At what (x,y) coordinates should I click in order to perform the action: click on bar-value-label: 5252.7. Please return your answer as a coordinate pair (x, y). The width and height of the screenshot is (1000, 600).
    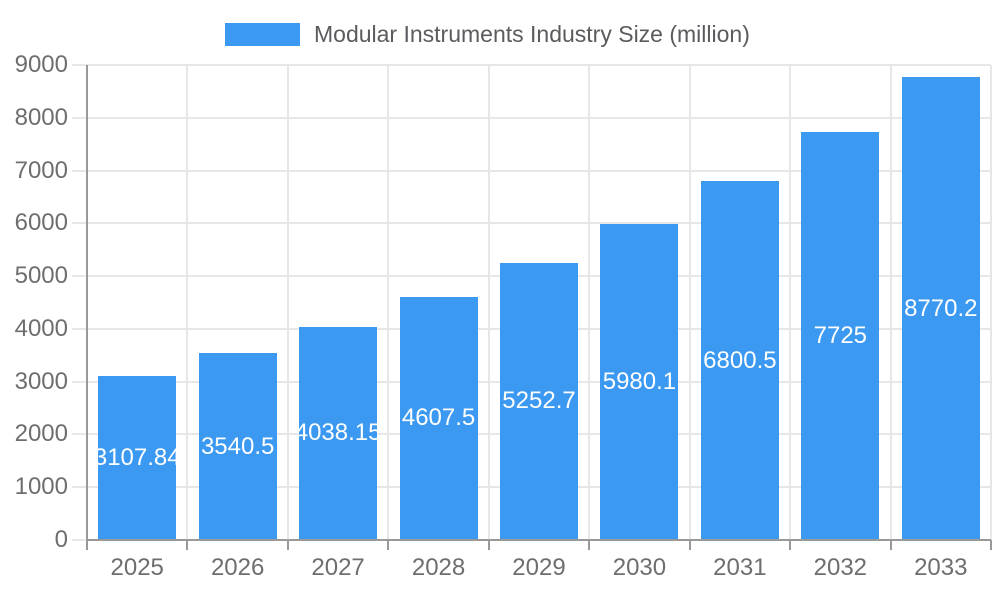
    Looking at the image, I should click on (539, 401).